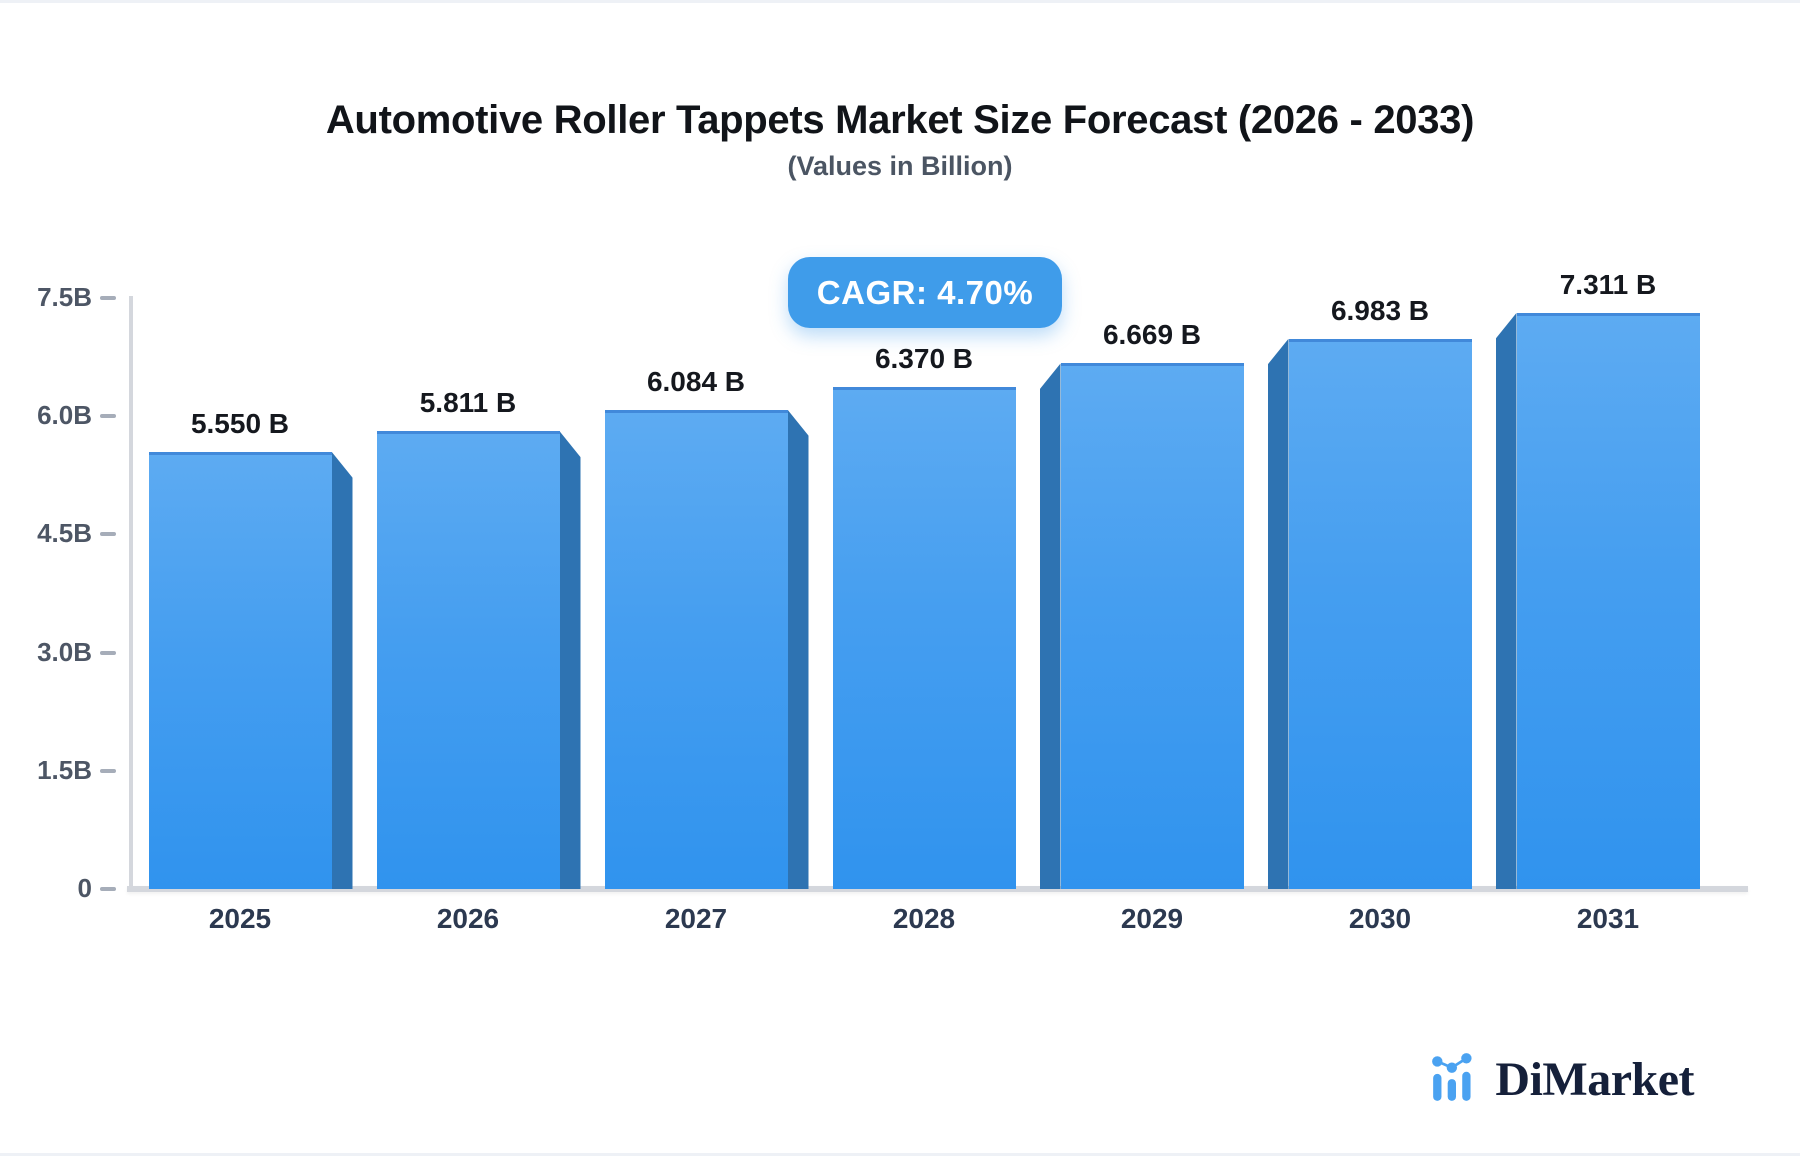 This screenshot has height=1156, width=1800. What do you see at coordinates (240, 423) in the screenshot?
I see `bar-value-label: 5.550 B` at bounding box center [240, 423].